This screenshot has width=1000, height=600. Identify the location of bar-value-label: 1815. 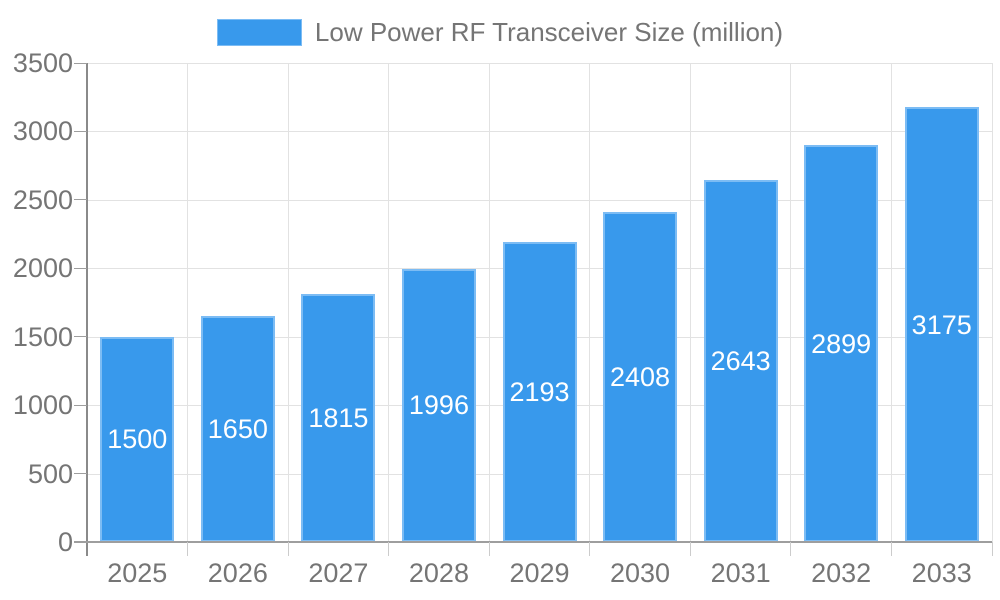
(338, 417).